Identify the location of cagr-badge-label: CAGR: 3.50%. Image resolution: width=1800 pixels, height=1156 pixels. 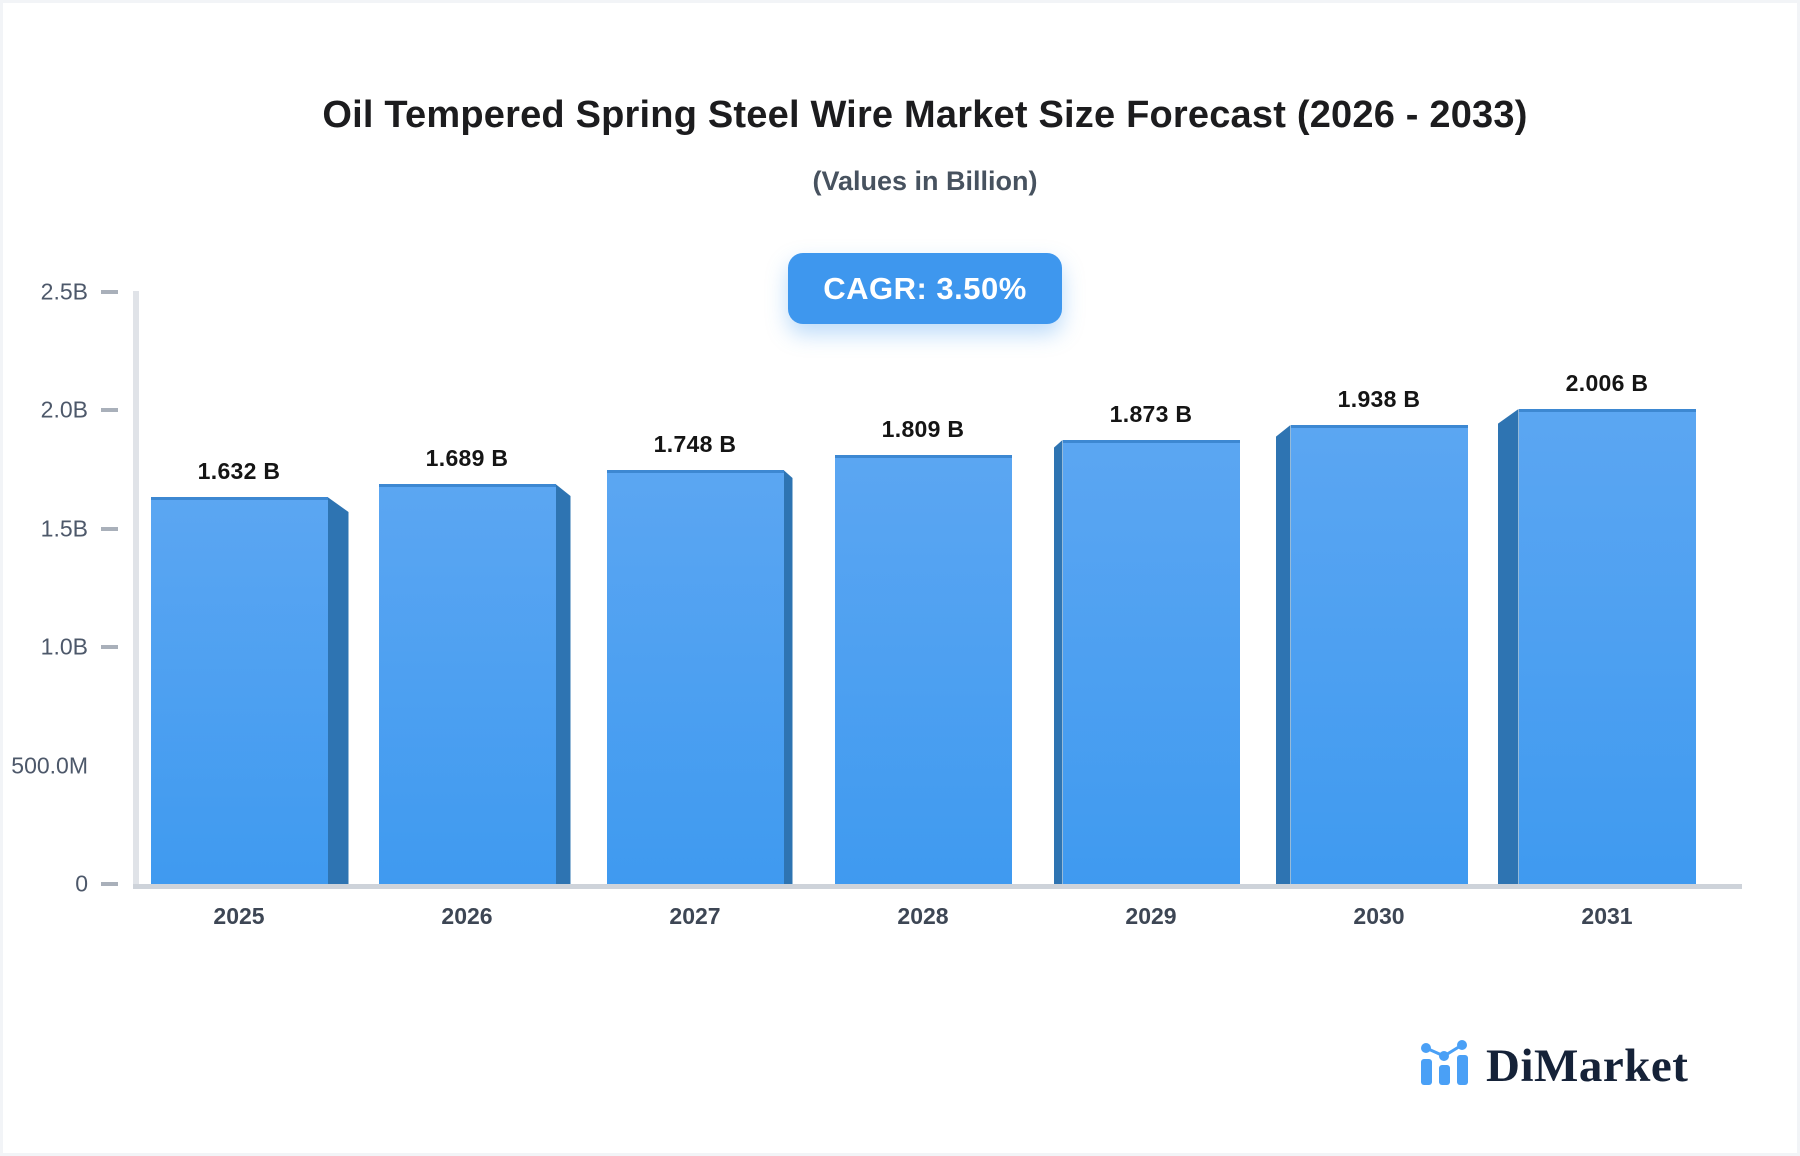
(925, 288).